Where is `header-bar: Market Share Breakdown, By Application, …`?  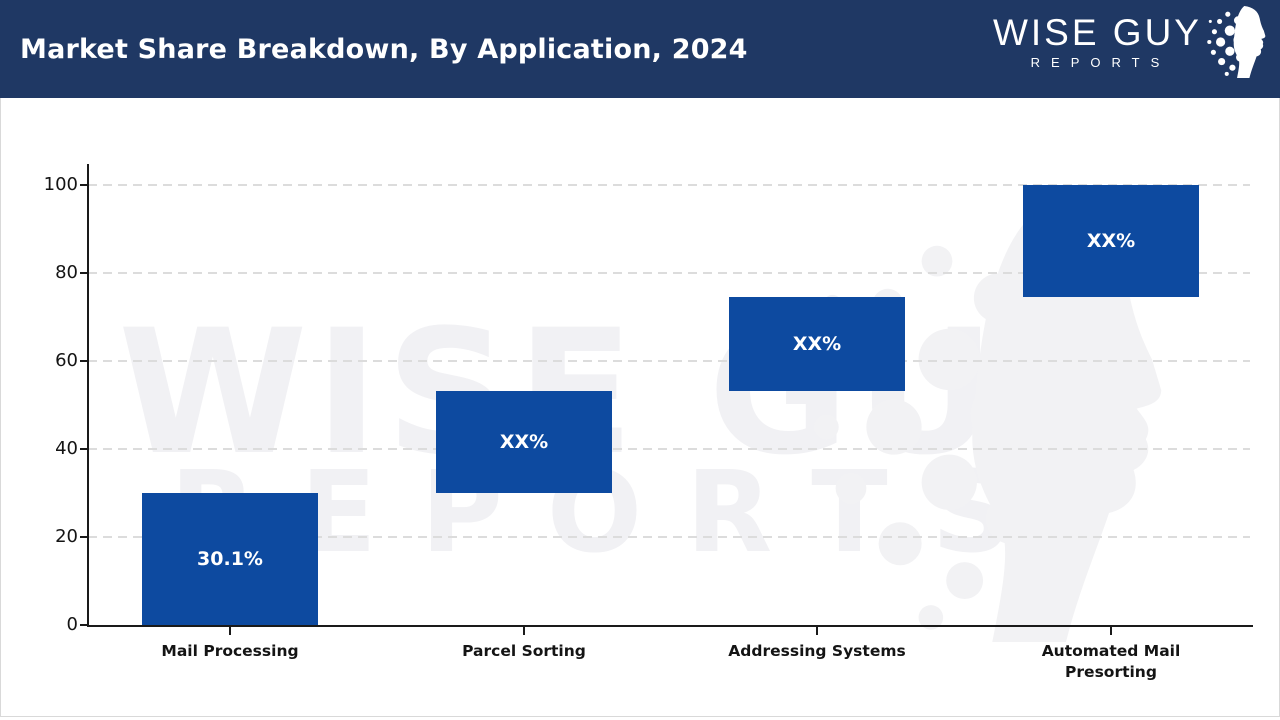
header-bar: Market Share Breakdown, By Application, … is located at coordinates (640, 49).